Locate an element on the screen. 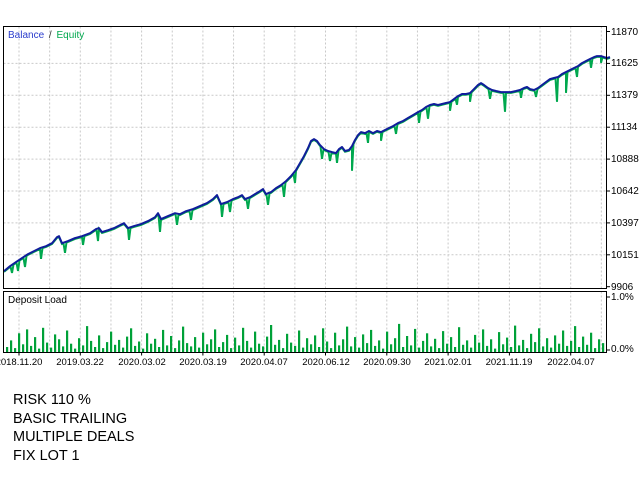 The width and height of the screenshot is (640, 480). deposit-axis-max-label: 1.0% is located at coordinates (622, 297).